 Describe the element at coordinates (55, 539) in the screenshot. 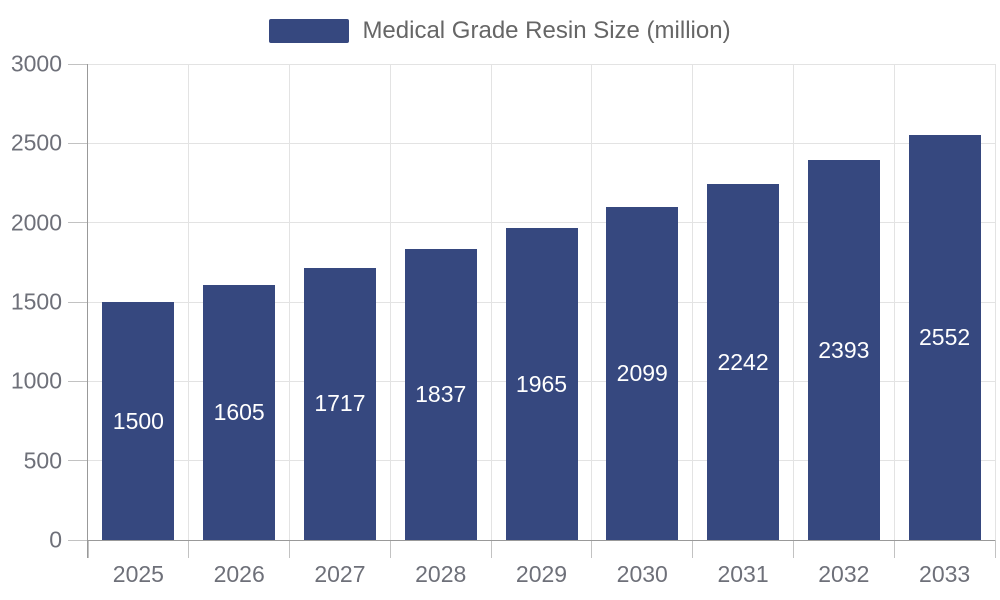

I see `y-axis-label: 0` at that location.